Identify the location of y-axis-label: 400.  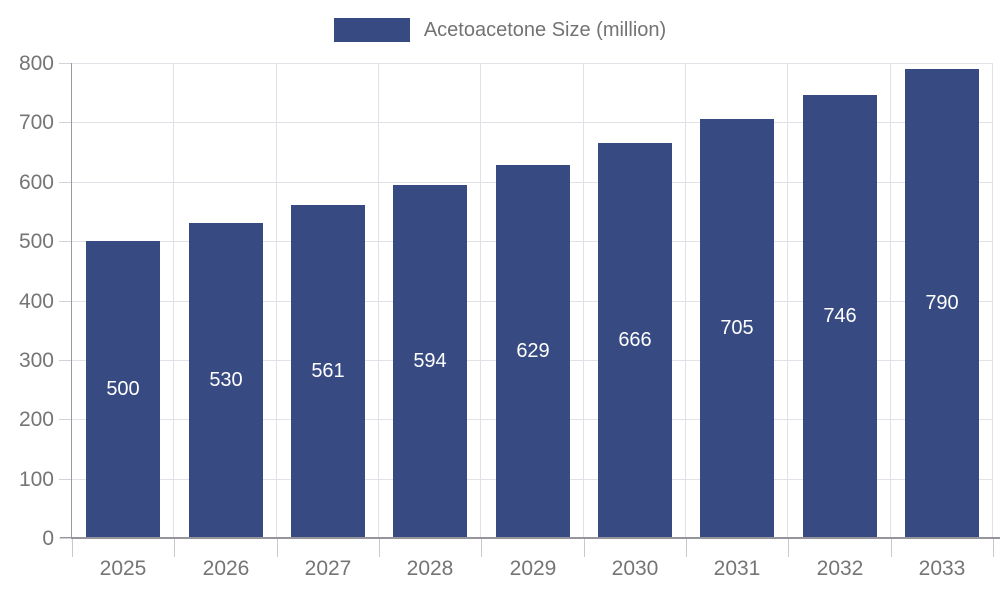
(36, 301).